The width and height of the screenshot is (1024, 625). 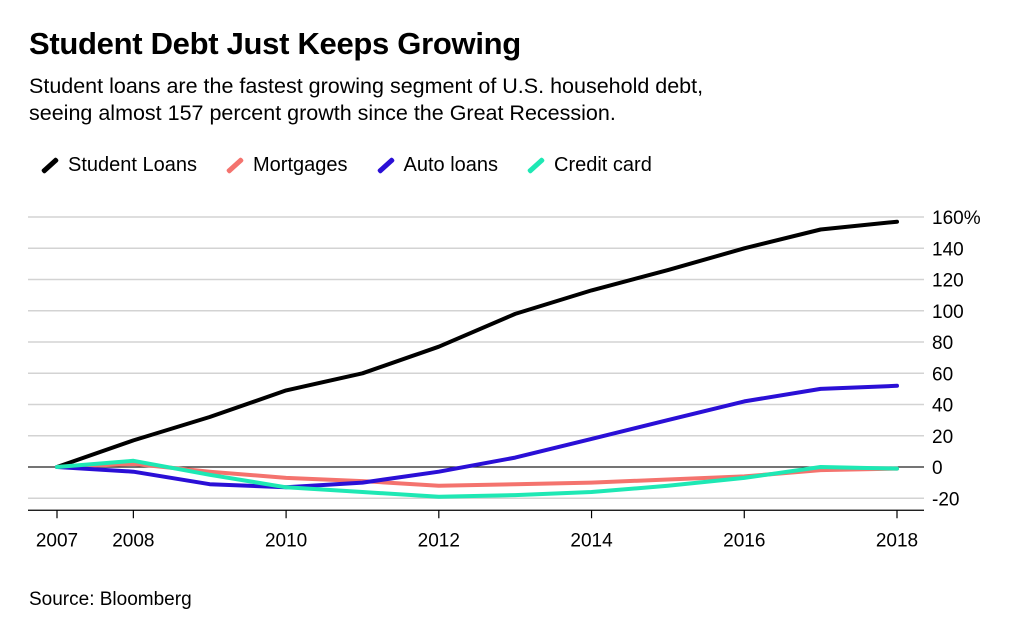 I want to click on y-tick-label-20: -20, so click(x=945, y=499).